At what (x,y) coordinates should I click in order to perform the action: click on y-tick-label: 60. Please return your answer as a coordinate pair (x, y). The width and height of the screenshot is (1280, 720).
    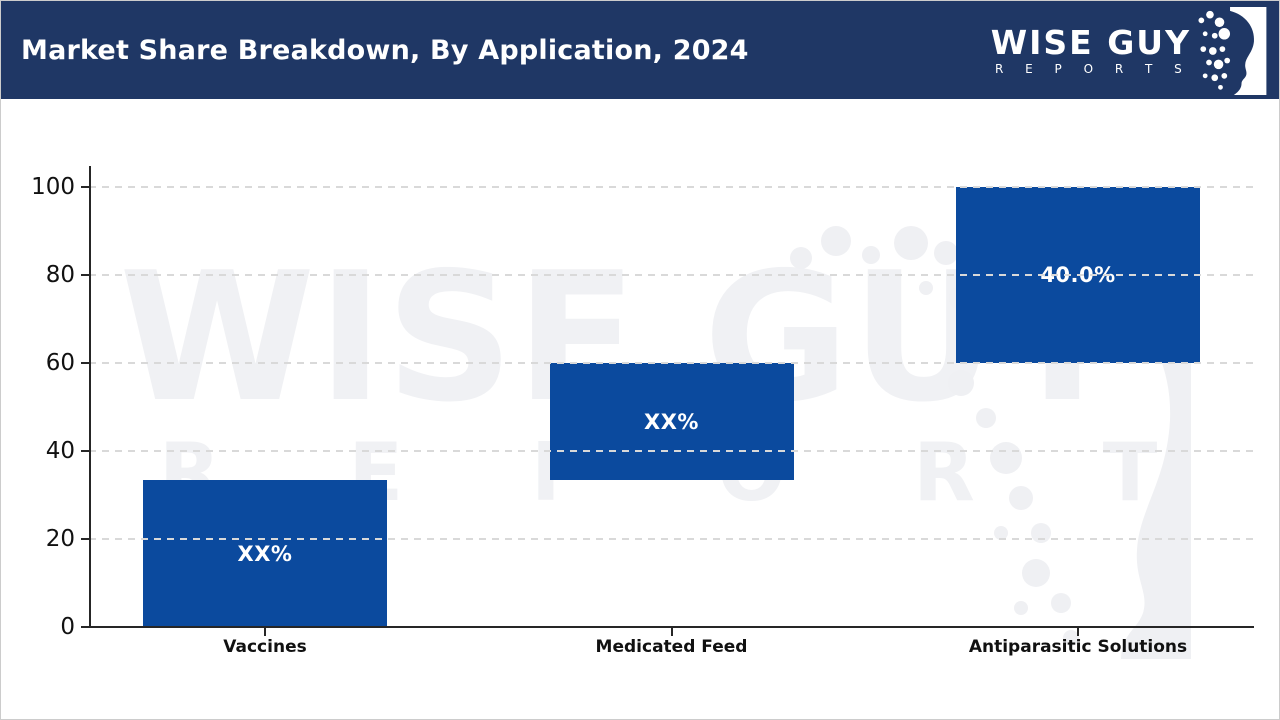
    Looking at the image, I should click on (60, 363).